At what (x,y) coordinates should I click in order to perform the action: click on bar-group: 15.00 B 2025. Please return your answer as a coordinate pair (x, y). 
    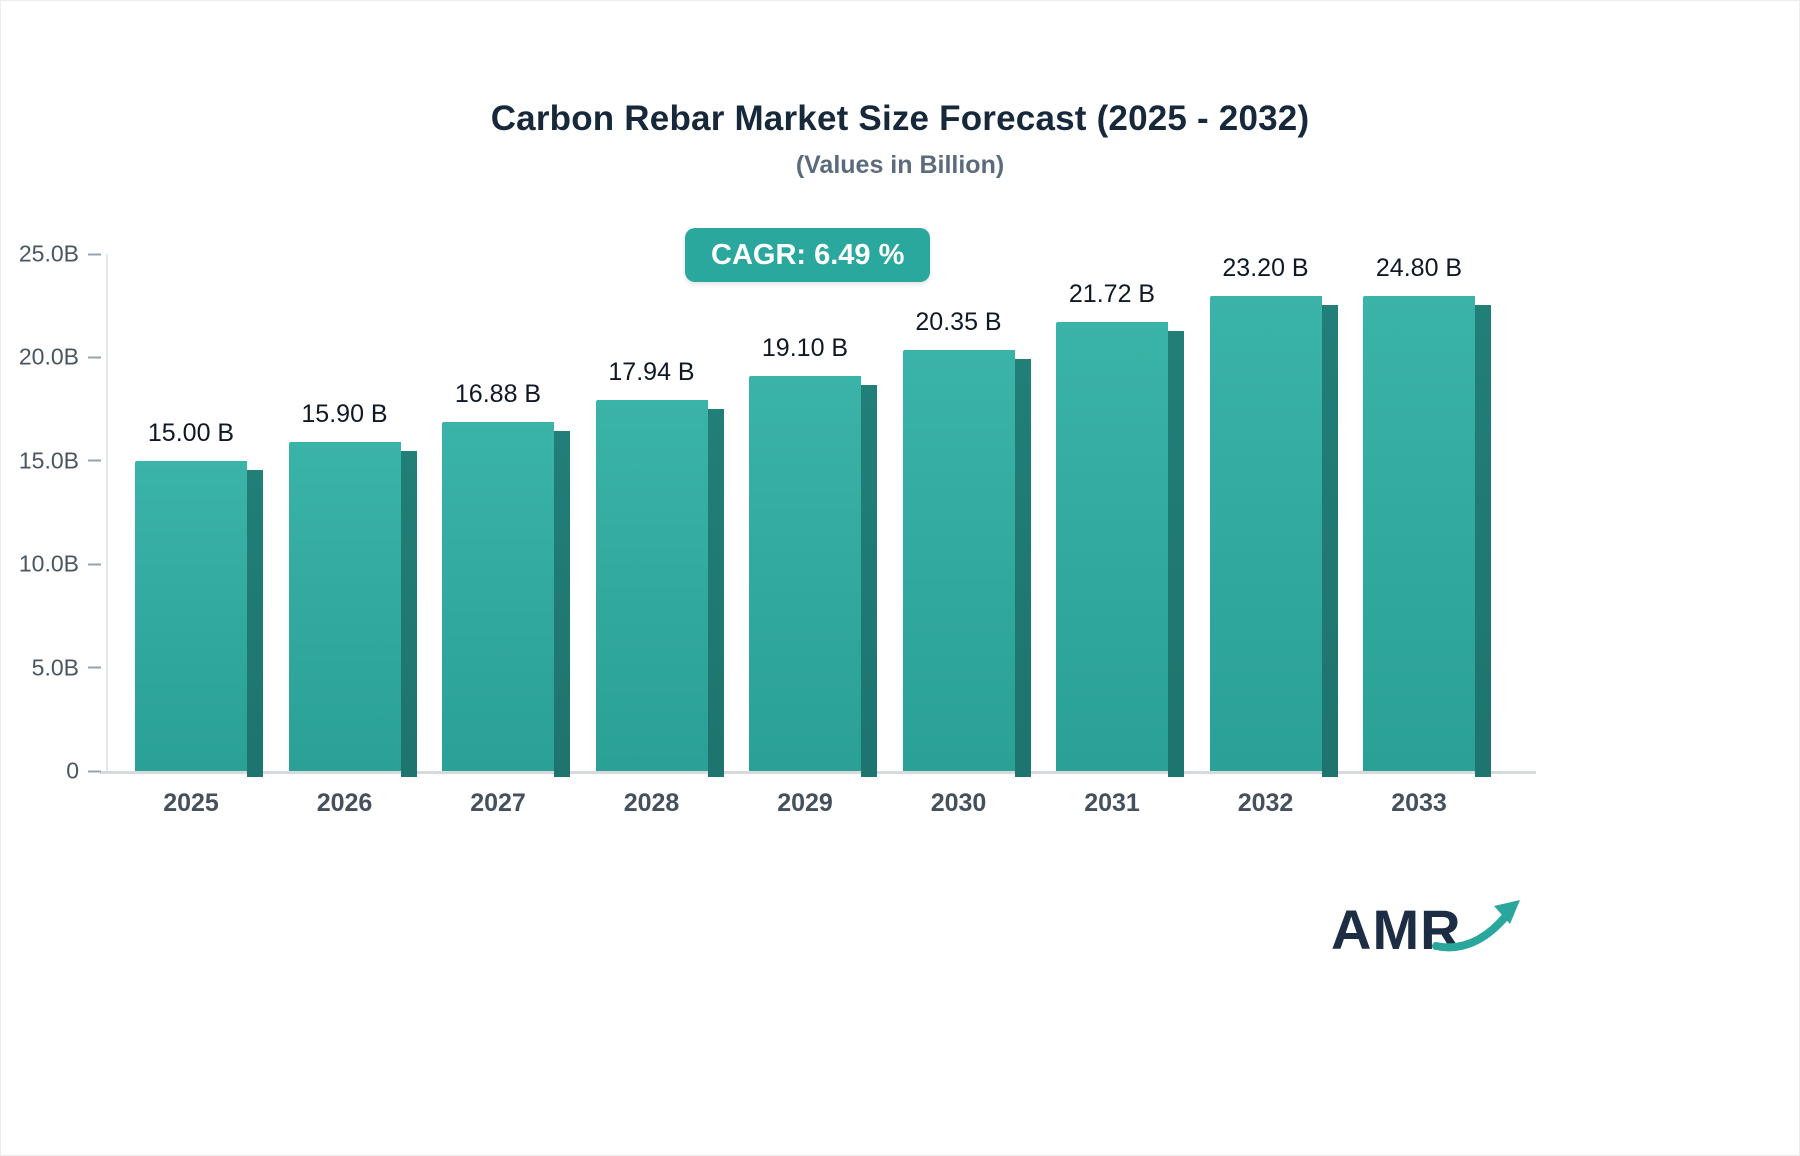
    Looking at the image, I should click on (191, 535).